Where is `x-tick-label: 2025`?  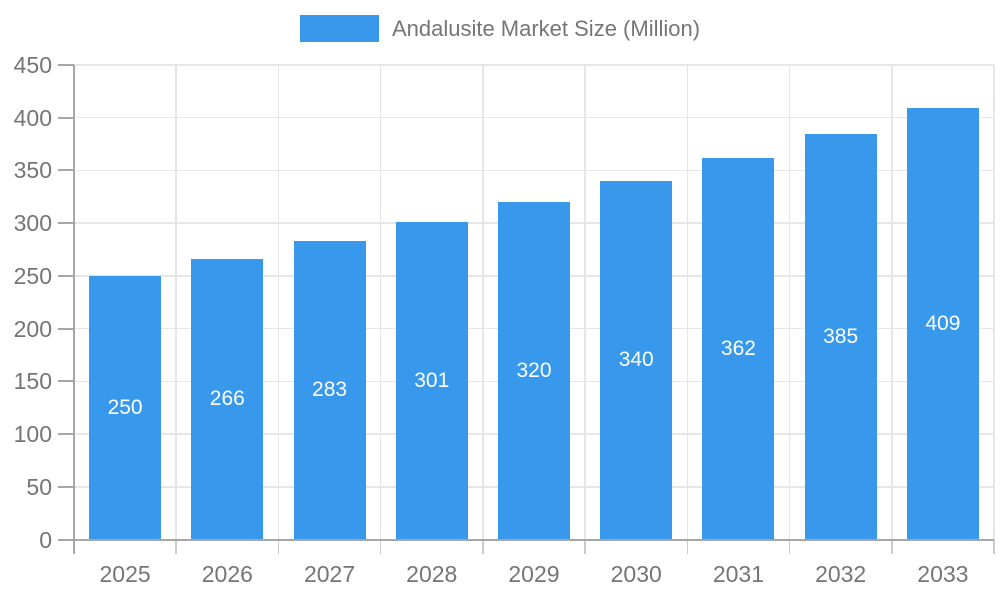 x-tick-label: 2025 is located at coordinates (125, 574).